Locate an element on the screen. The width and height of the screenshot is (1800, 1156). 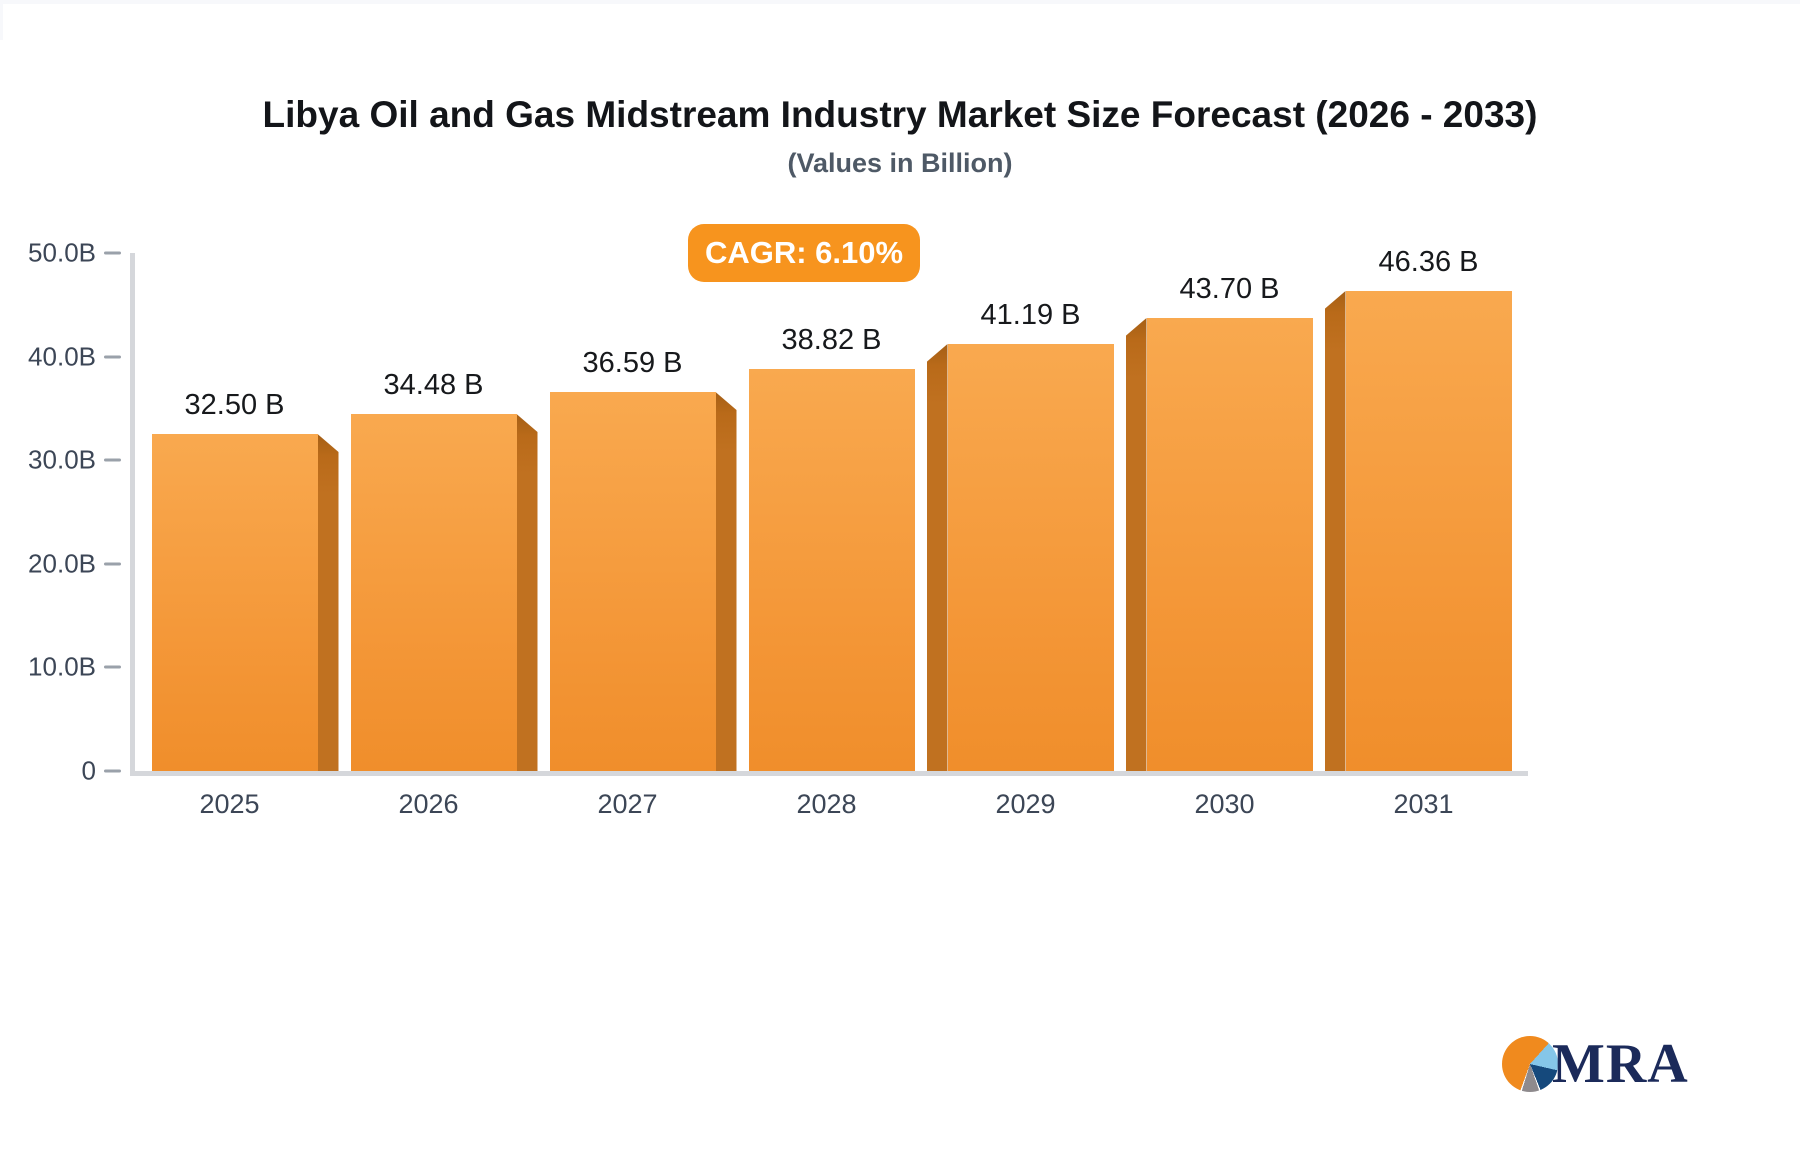
mra-logo: MRA is located at coordinates (1595, 1064).